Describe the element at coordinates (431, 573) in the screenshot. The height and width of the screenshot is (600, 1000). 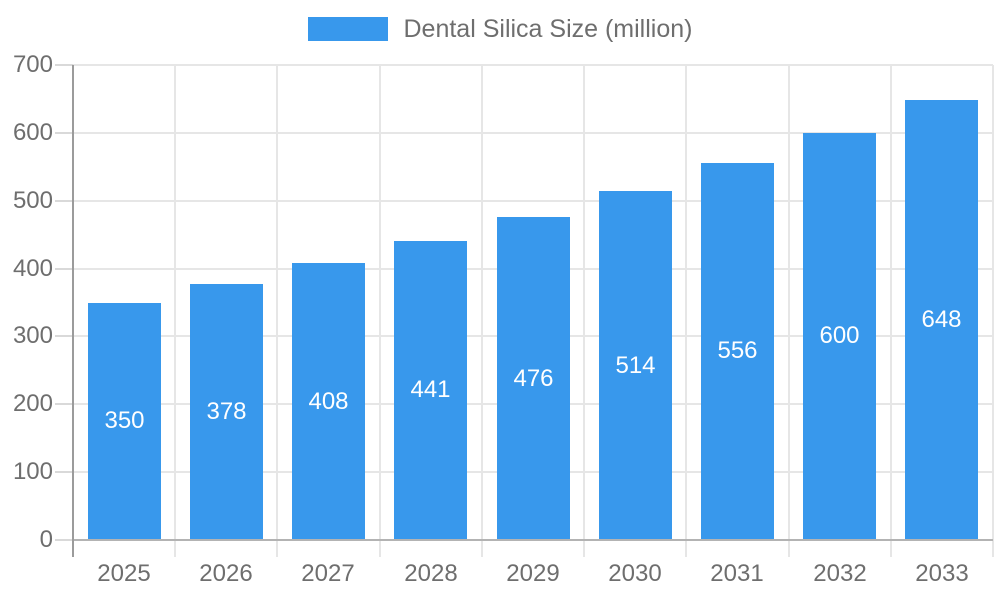
I see `x-axis-label: 2028` at that location.